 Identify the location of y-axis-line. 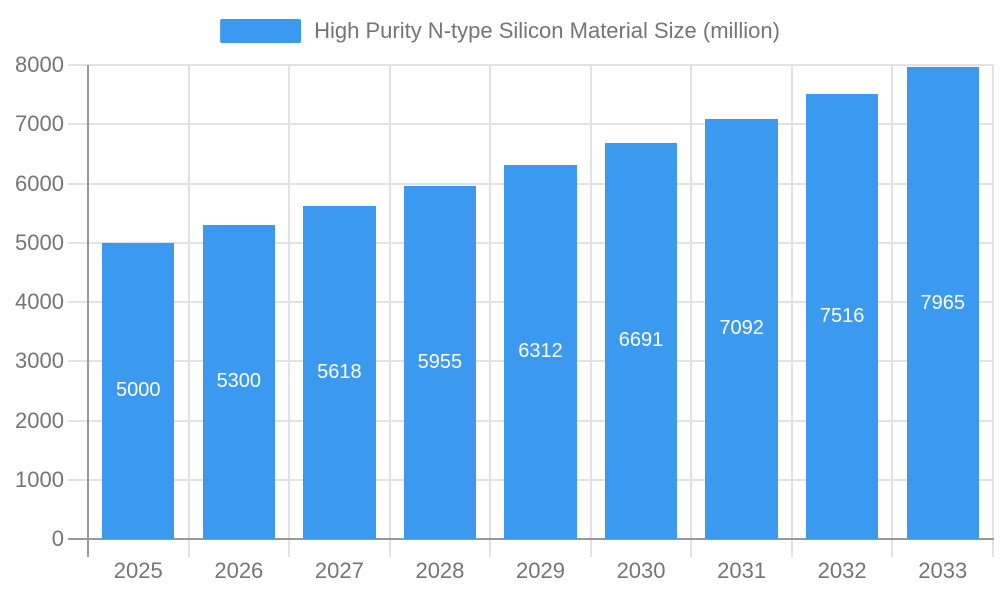
(88, 311).